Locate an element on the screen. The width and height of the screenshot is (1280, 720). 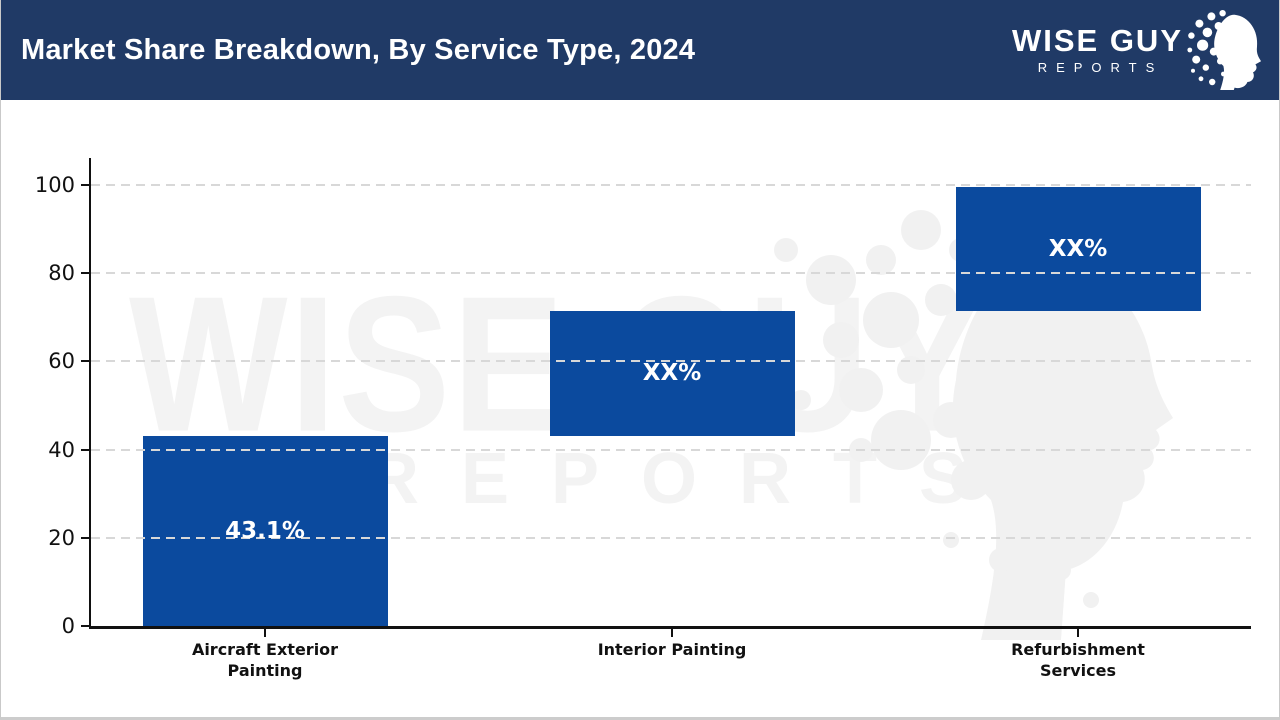
y-tick-label-0: 0 is located at coordinates (68, 626).